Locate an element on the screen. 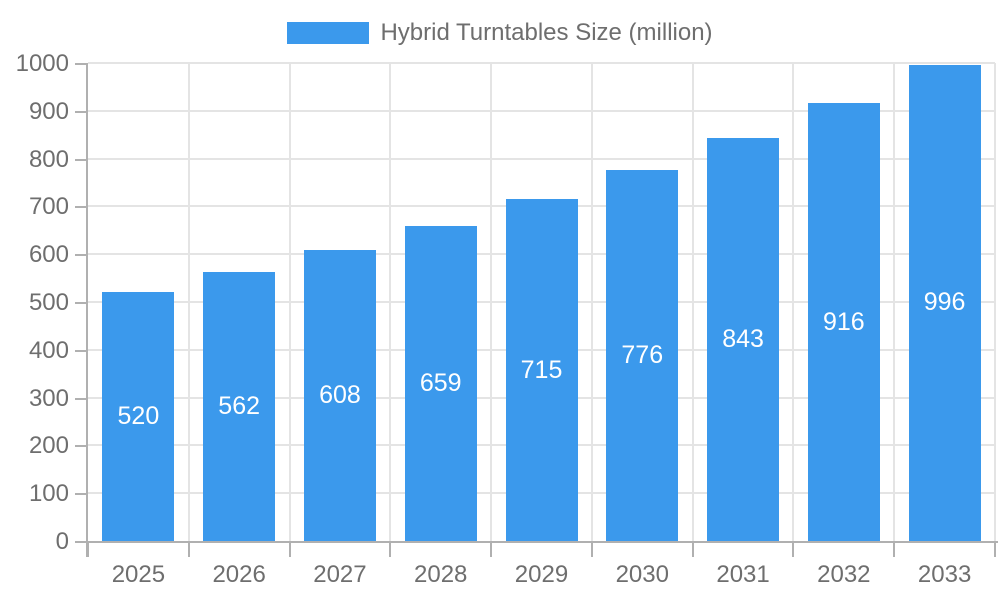 This screenshot has width=1000, height=600. bar-value-label: 562 is located at coordinates (239, 406).